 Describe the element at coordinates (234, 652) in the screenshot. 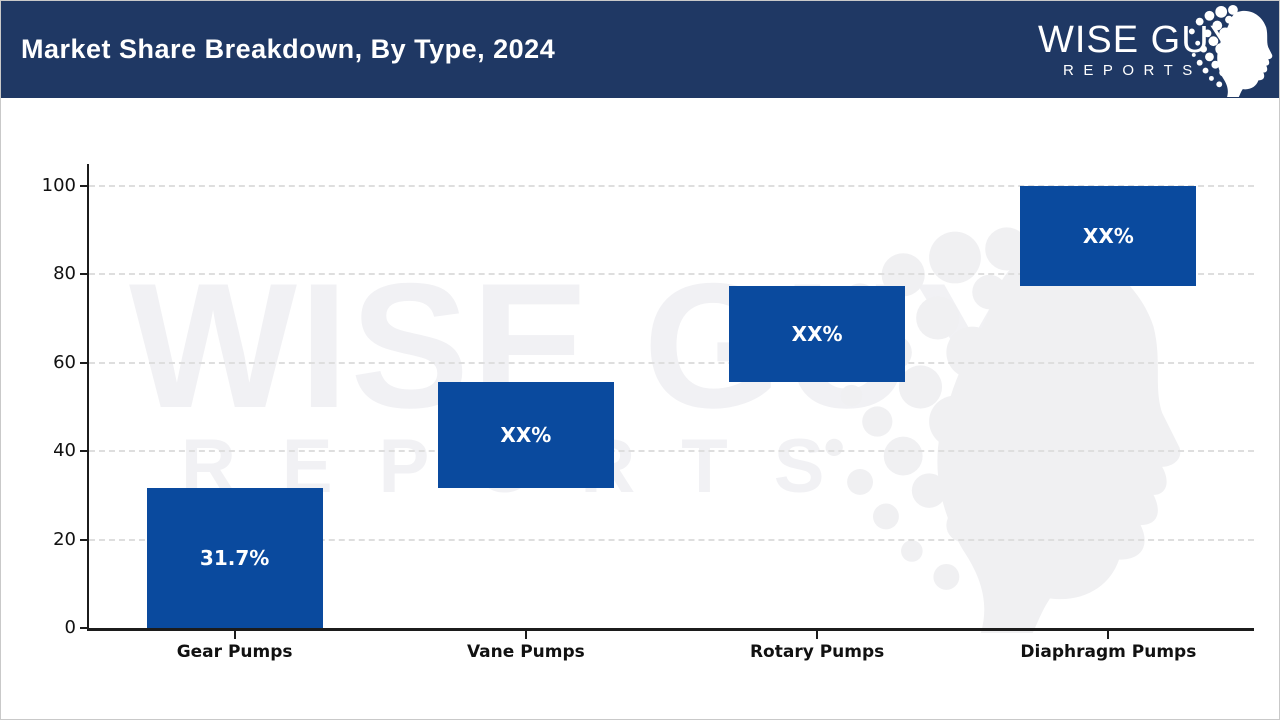

I see `x-axis-category-label: Gear Pumps` at that location.